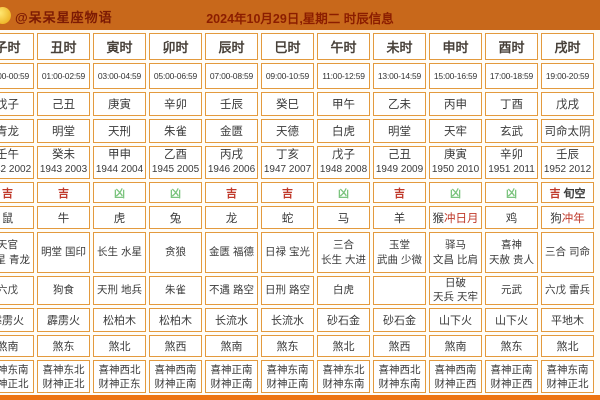  I want to click on hour-name-cell: 丑时, so click(63, 46).